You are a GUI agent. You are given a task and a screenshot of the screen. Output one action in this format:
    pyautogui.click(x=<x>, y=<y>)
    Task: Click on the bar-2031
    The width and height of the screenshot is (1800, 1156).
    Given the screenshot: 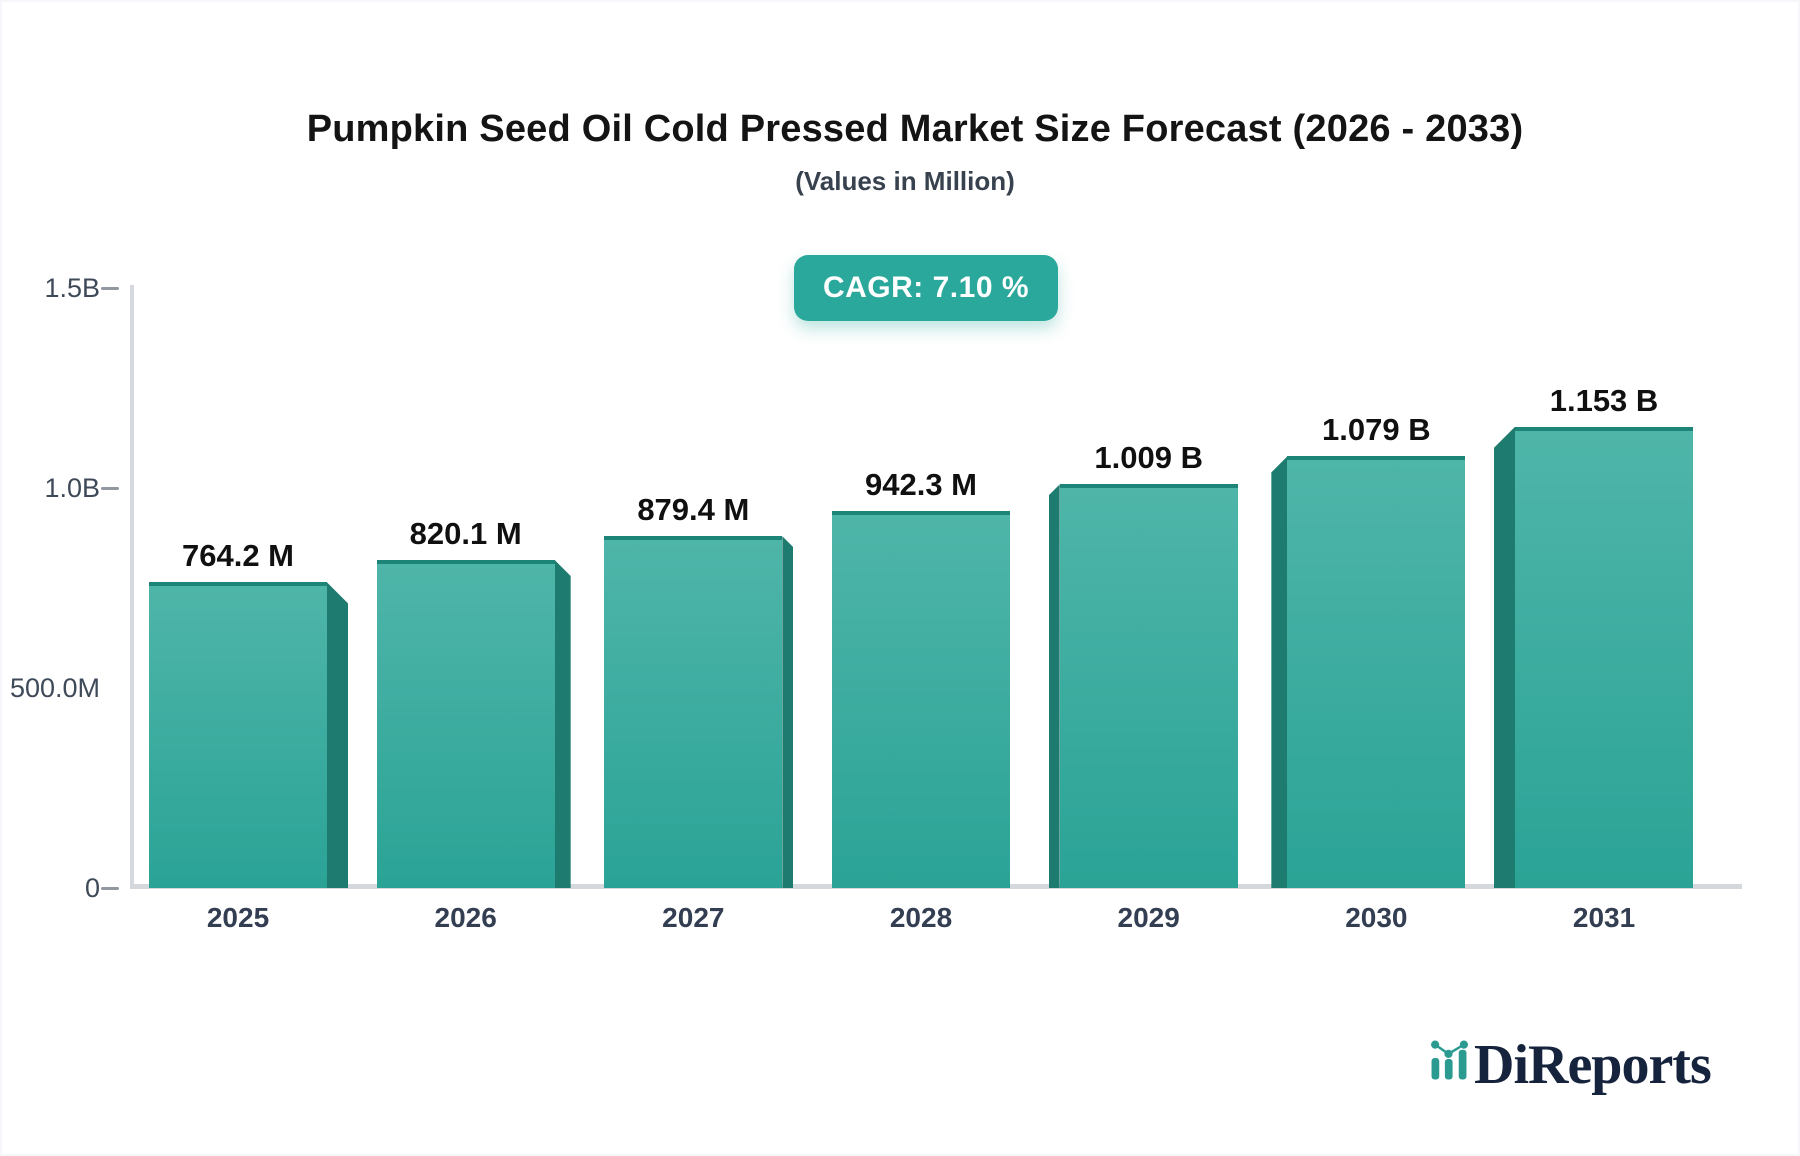 What is the action you would take?
    pyautogui.click(x=1604, y=657)
    